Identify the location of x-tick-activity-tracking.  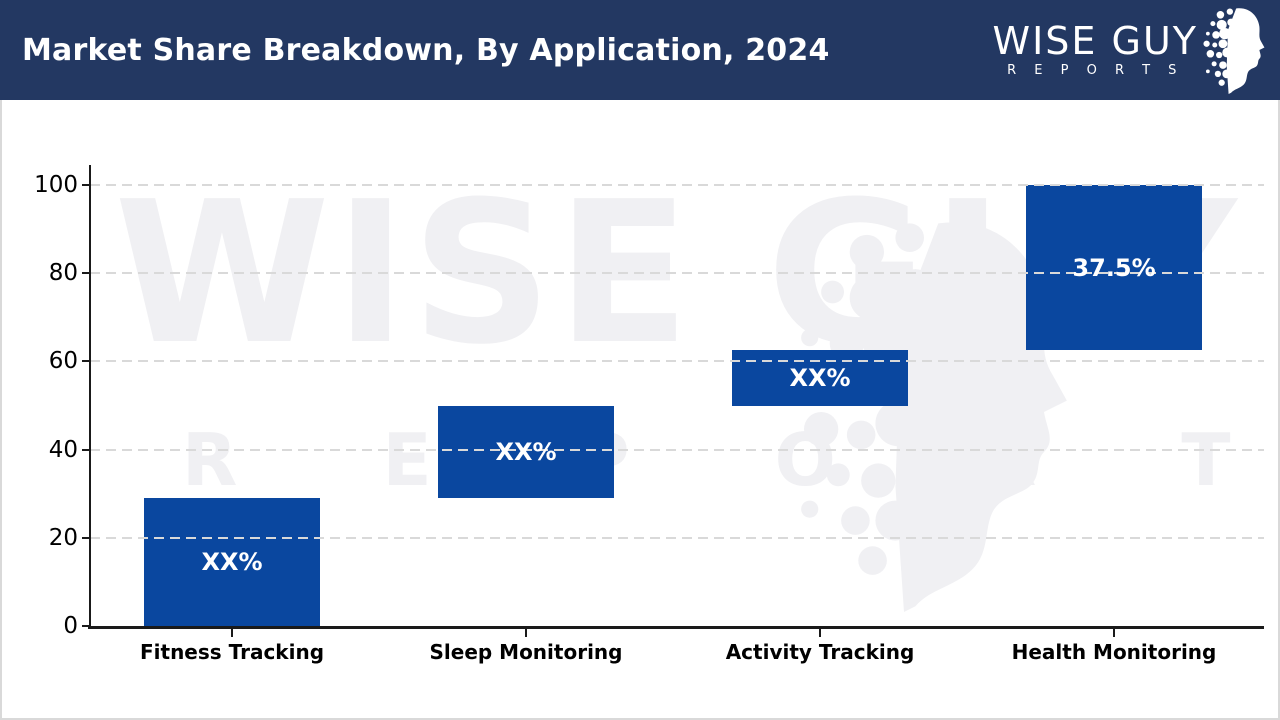
(820, 633).